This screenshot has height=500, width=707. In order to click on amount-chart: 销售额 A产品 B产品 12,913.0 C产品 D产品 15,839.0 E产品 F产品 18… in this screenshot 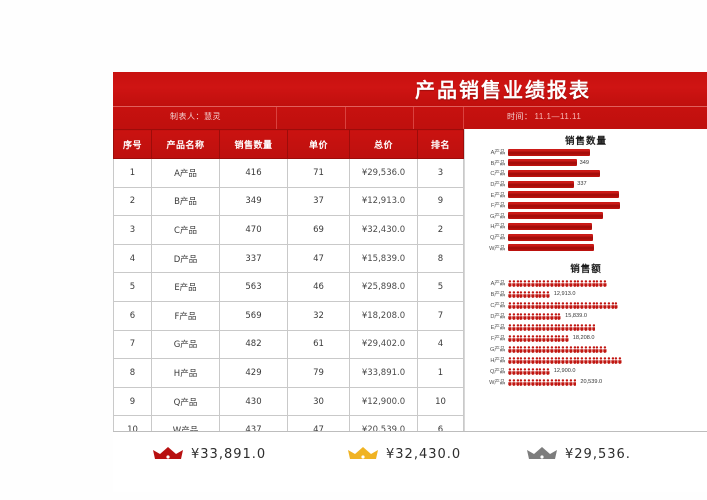, I will do `click(587, 320)`.